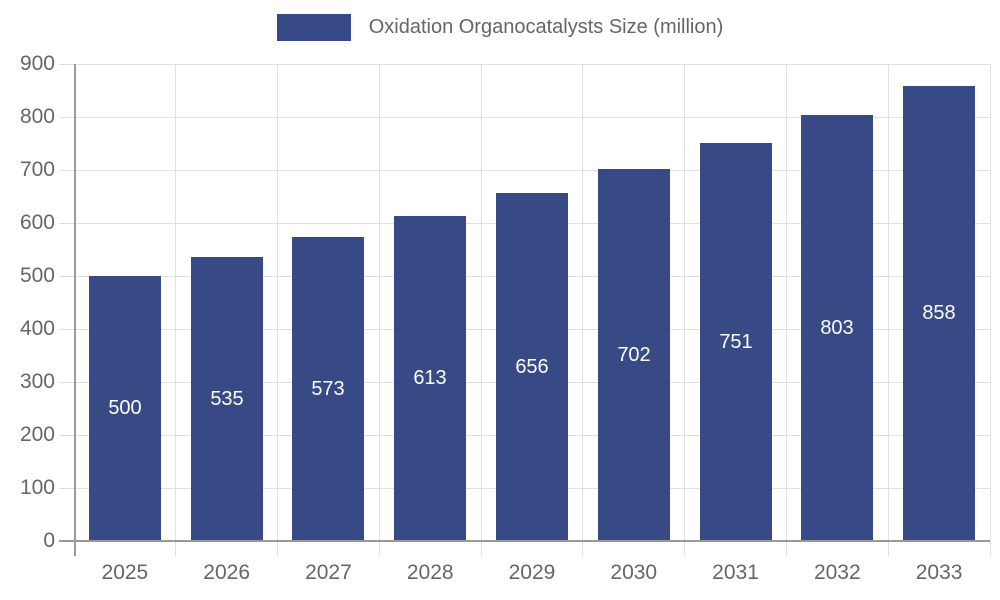  I want to click on bar: 803, so click(837, 328).